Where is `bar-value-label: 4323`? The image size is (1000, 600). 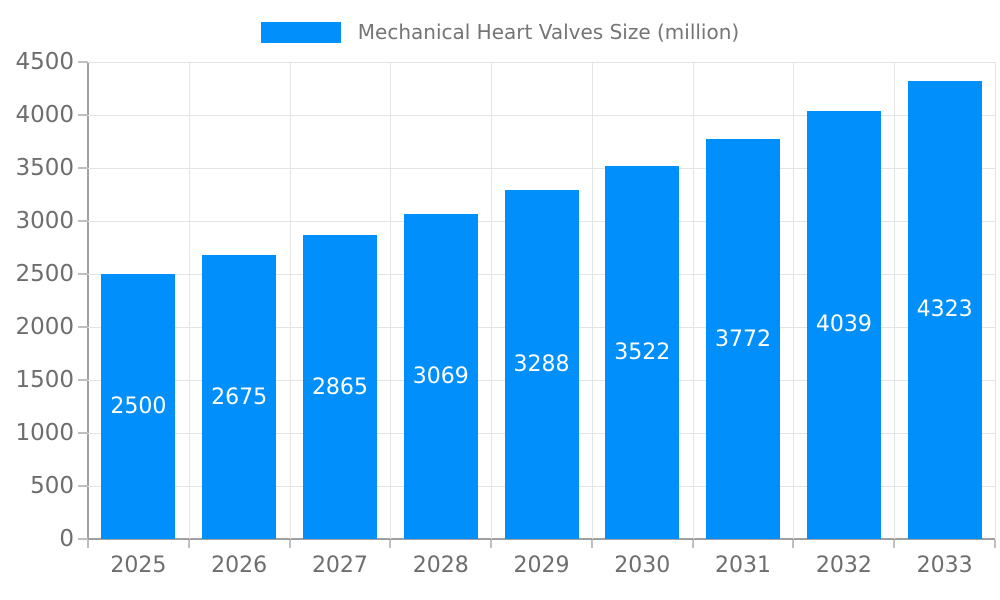
bar-value-label: 4323 is located at coordinates (944, 310).